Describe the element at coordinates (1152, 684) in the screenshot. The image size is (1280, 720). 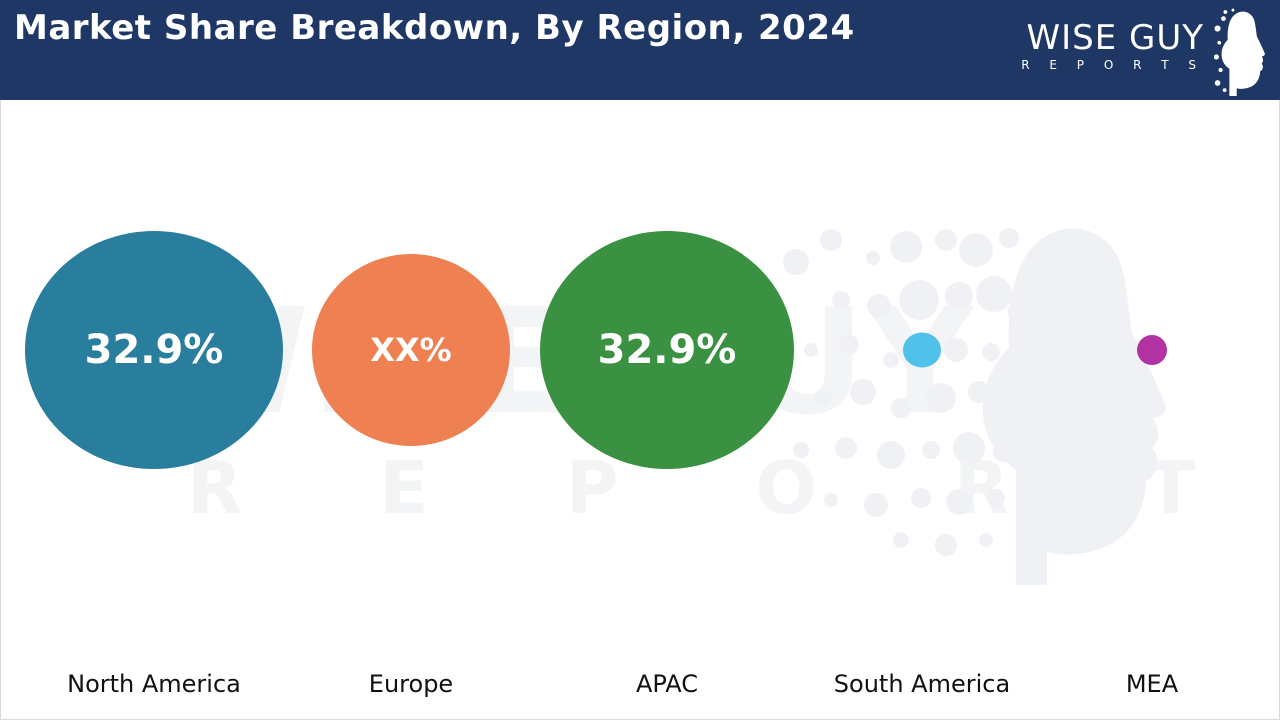
I see `region-label-mea: MEA` at that location.